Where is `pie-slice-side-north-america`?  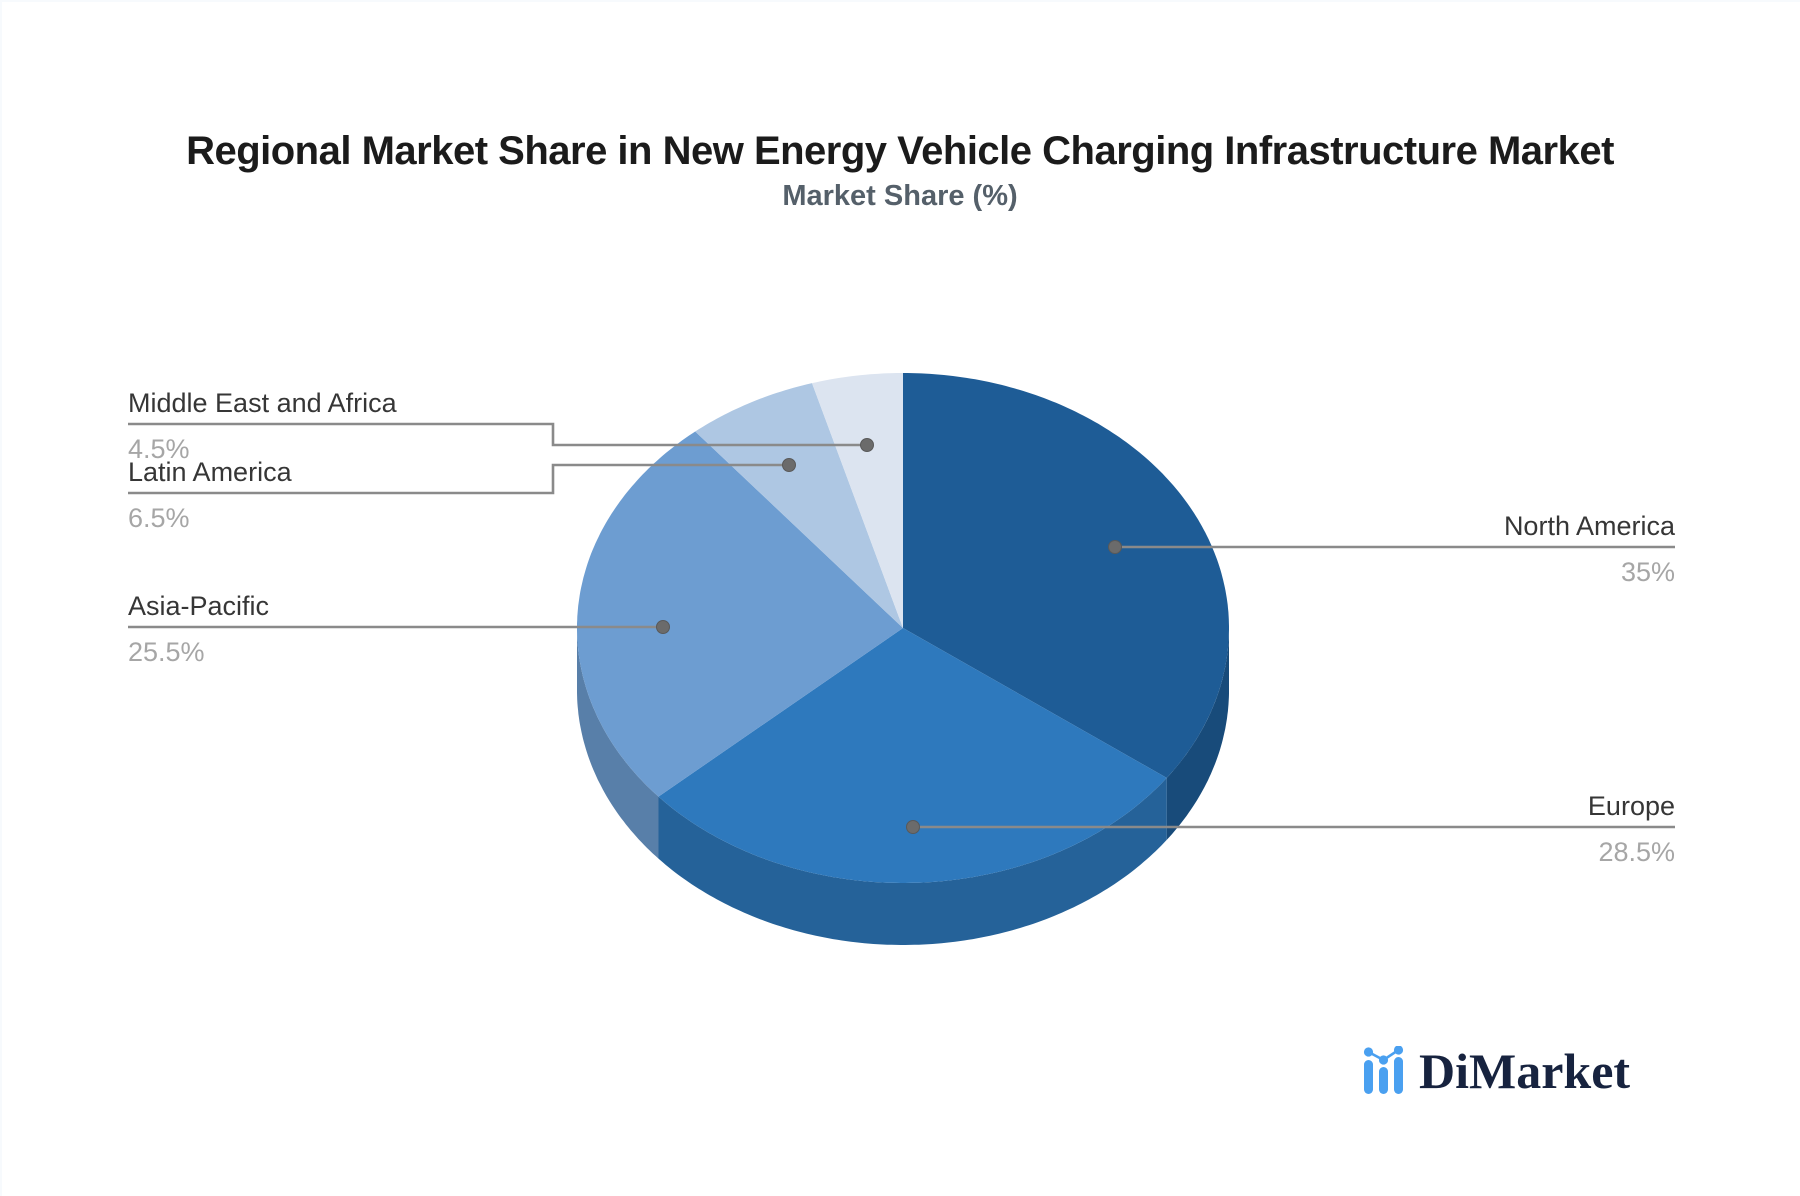 pie-slice-side-north-america is located at coordinates (1197, 734).